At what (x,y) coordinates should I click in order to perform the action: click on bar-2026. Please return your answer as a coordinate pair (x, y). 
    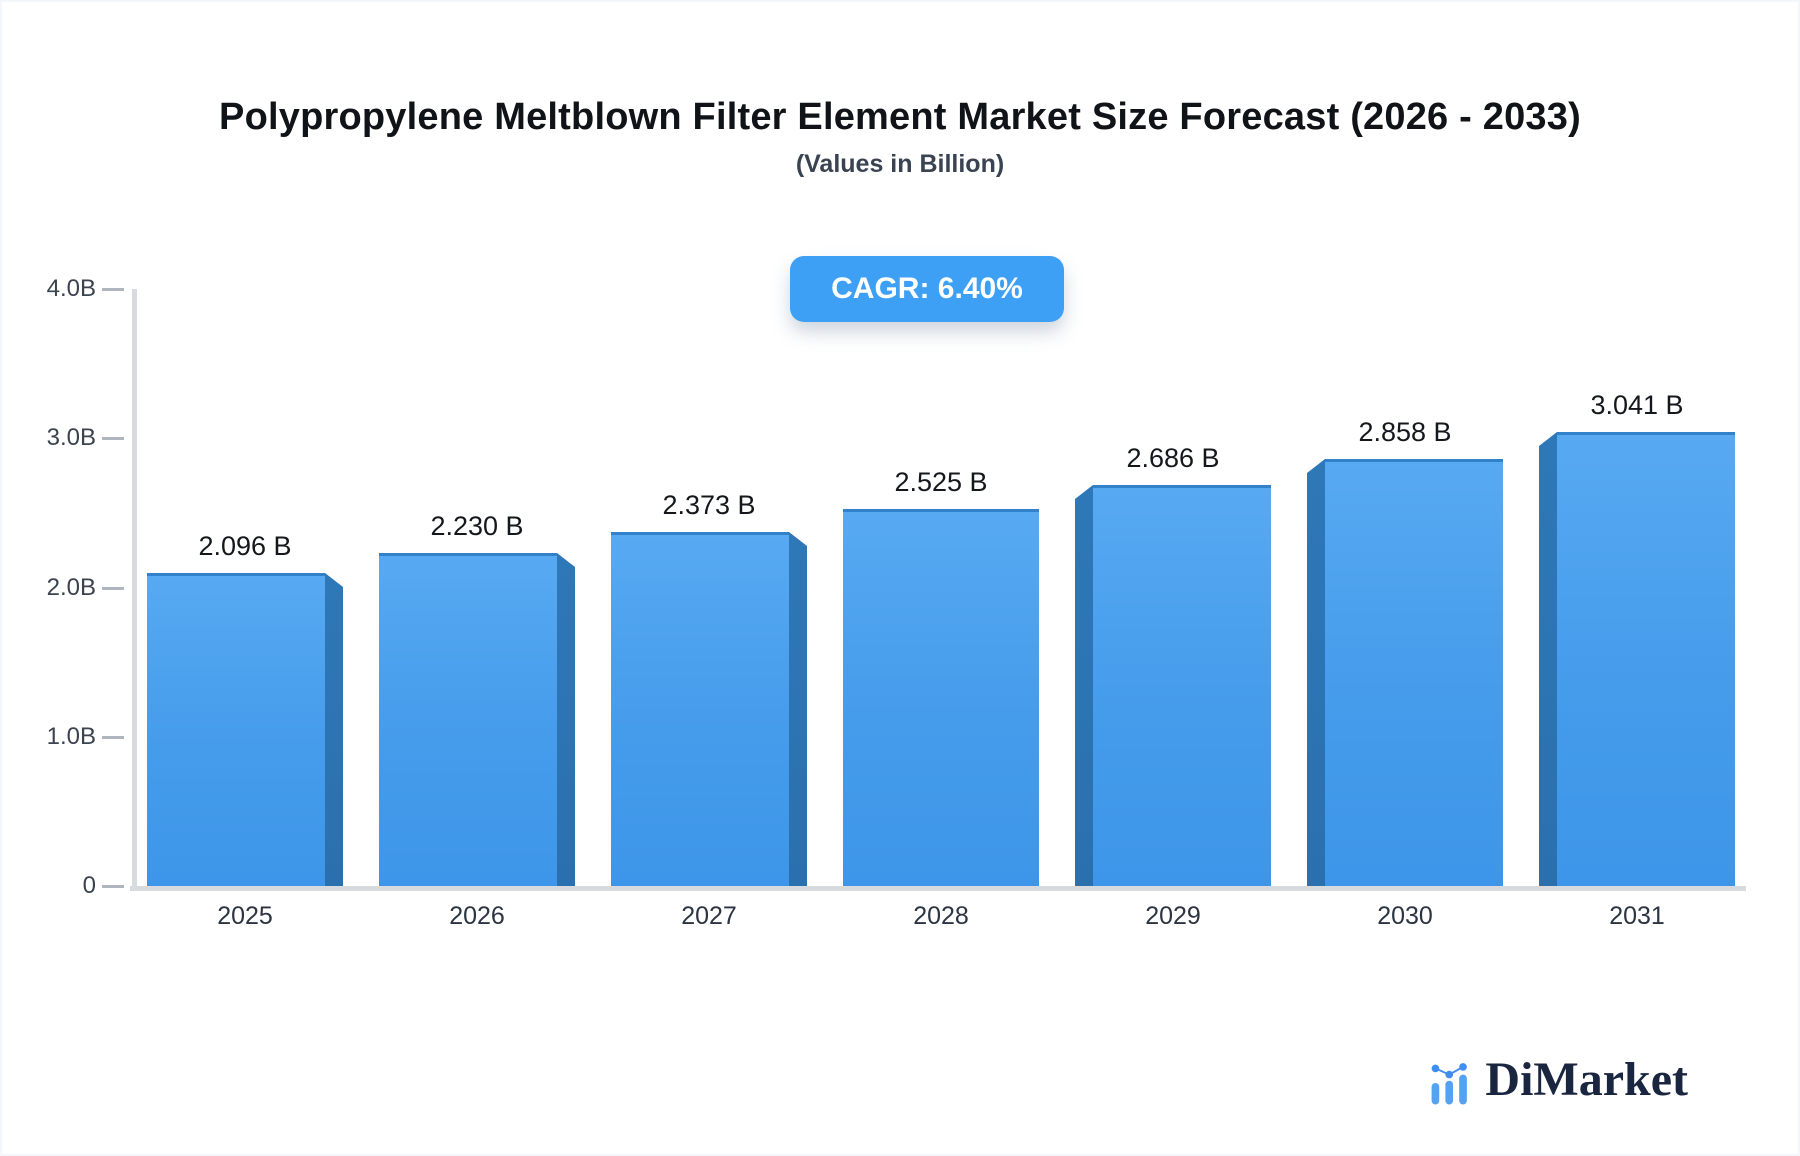
    Looking at the image, I should click on (477, 719).